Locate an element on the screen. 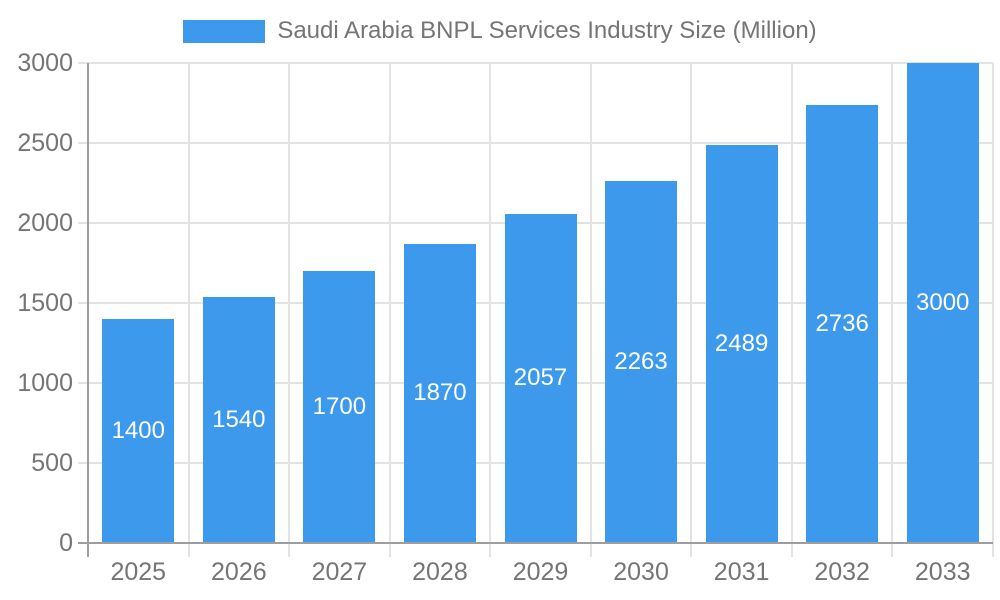 This screenshot has height=600, width=1000. bar-value-label-2031: 2489 is located at coordinates (741, 343).